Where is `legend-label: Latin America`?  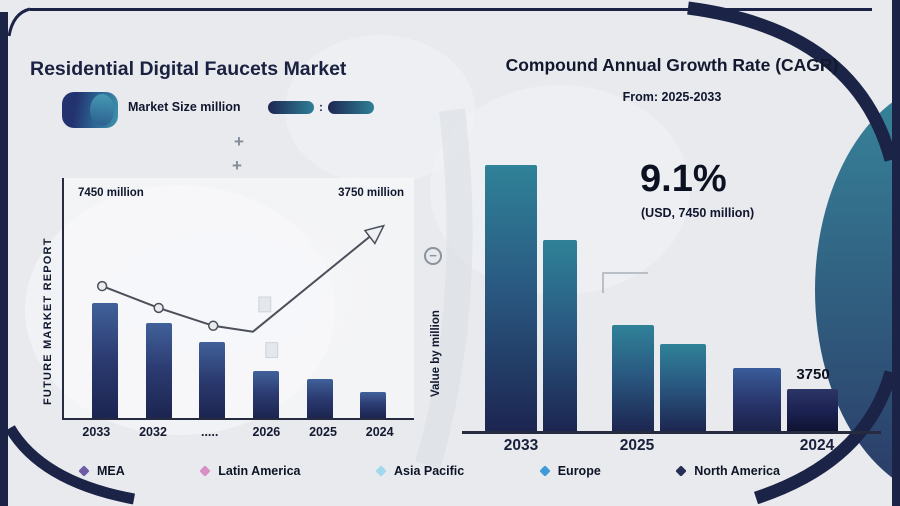 legend-label: Latin America is located at coordinates (259, 471).